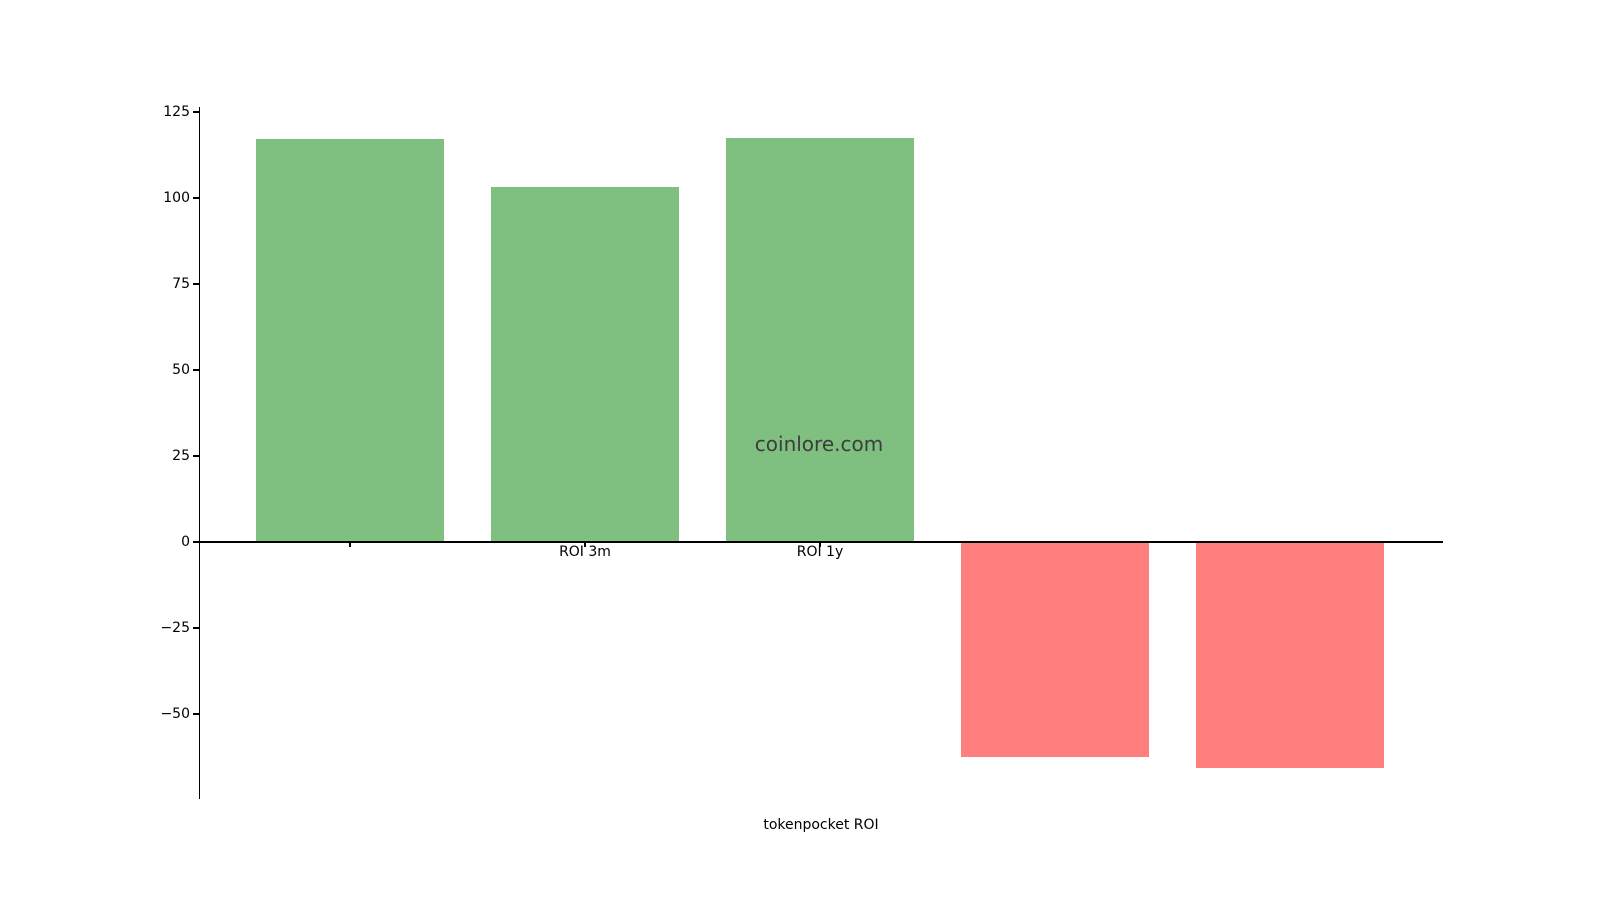  What do you see at coordinates (181, 456) in the screenshot?
I see `y-tick-label: 25` at bounding box center [181, 456].